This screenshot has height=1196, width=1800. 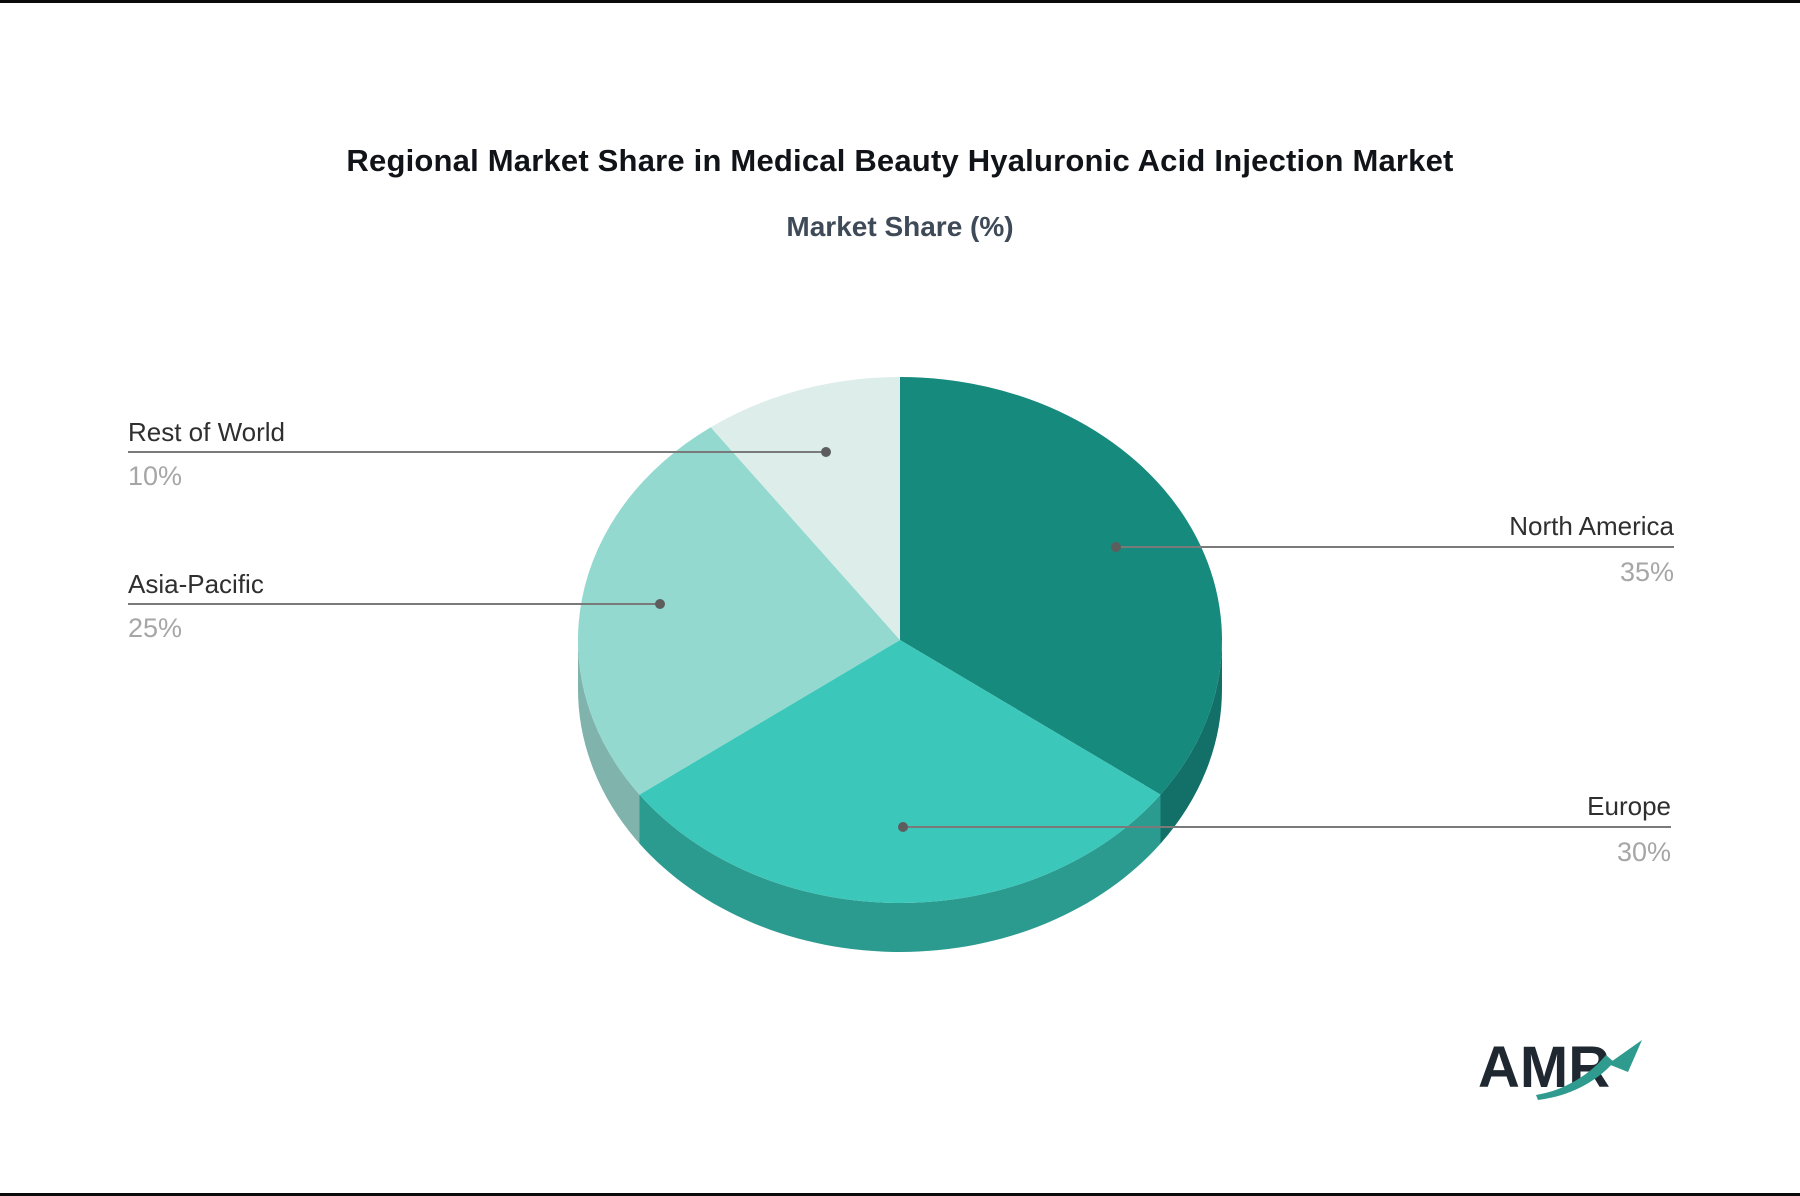 I want to click on pie-slice-rest-of-world, so click(x=805, y=508).